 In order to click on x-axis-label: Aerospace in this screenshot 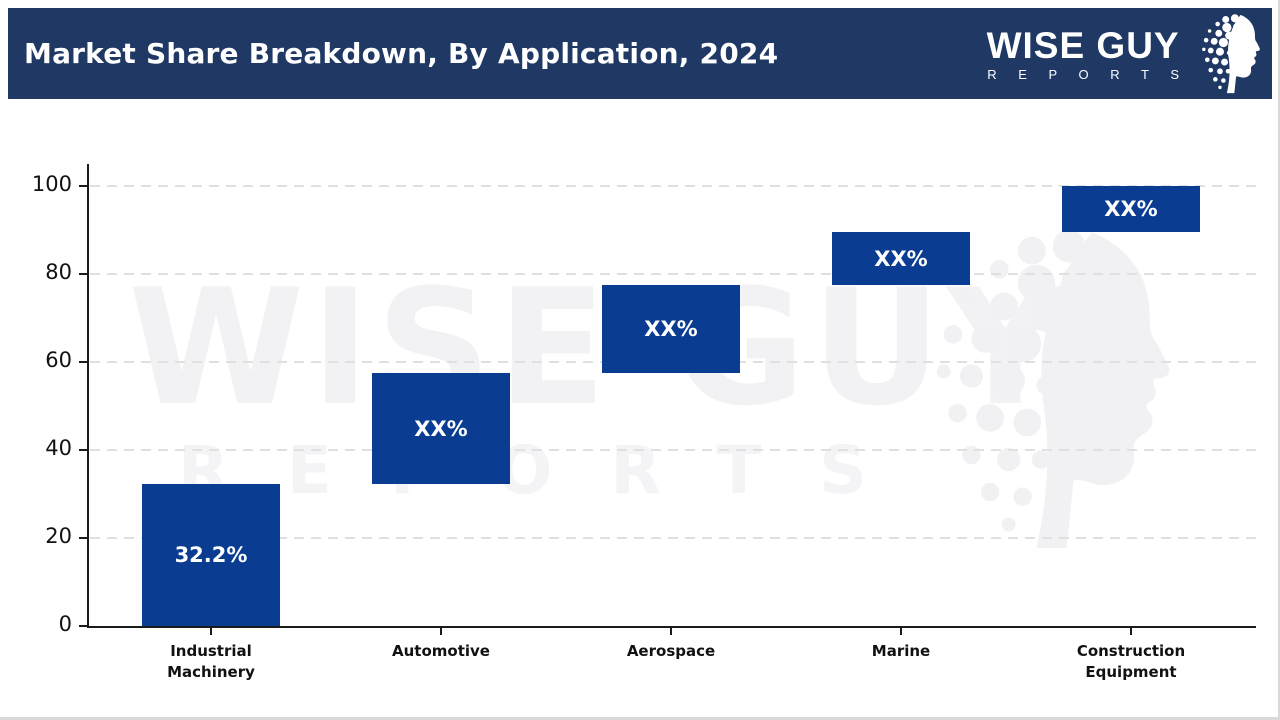, I will do `click(671, 651)`.